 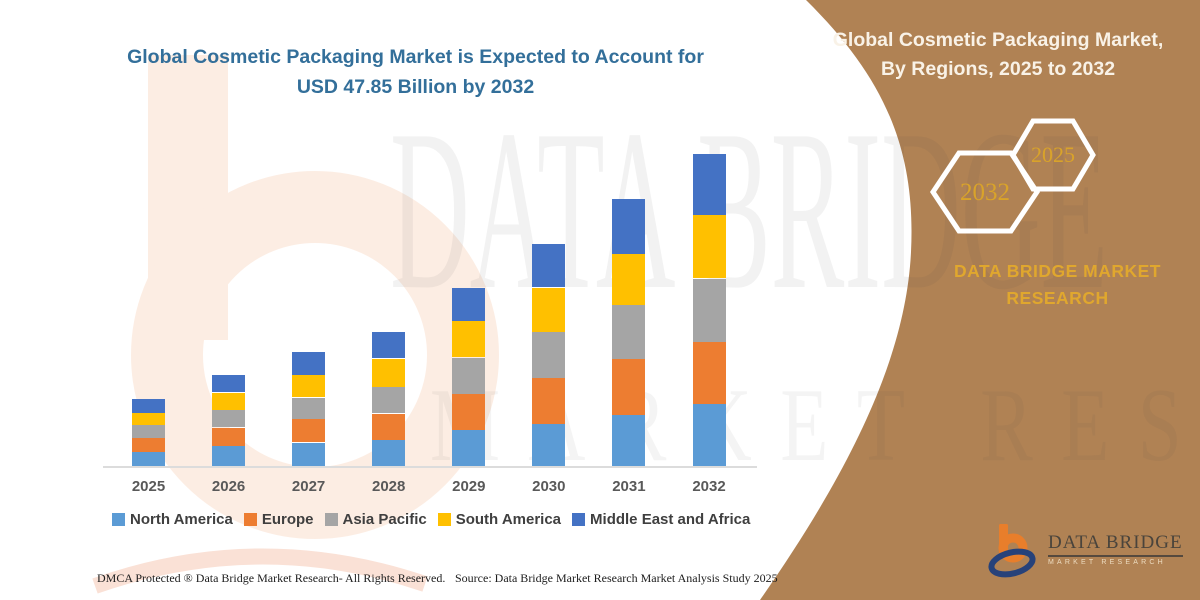 I want to click on x-axis-label-2027: 2027, so click(x=308, y=486).